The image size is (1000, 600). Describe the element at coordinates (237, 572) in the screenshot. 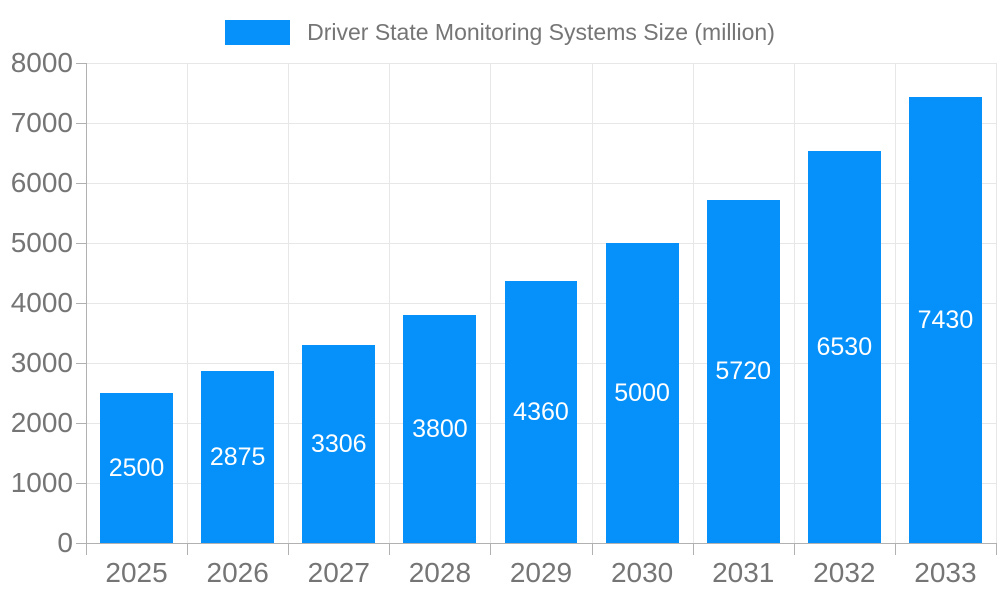

I see `x-tick-label: 2026` at that location.